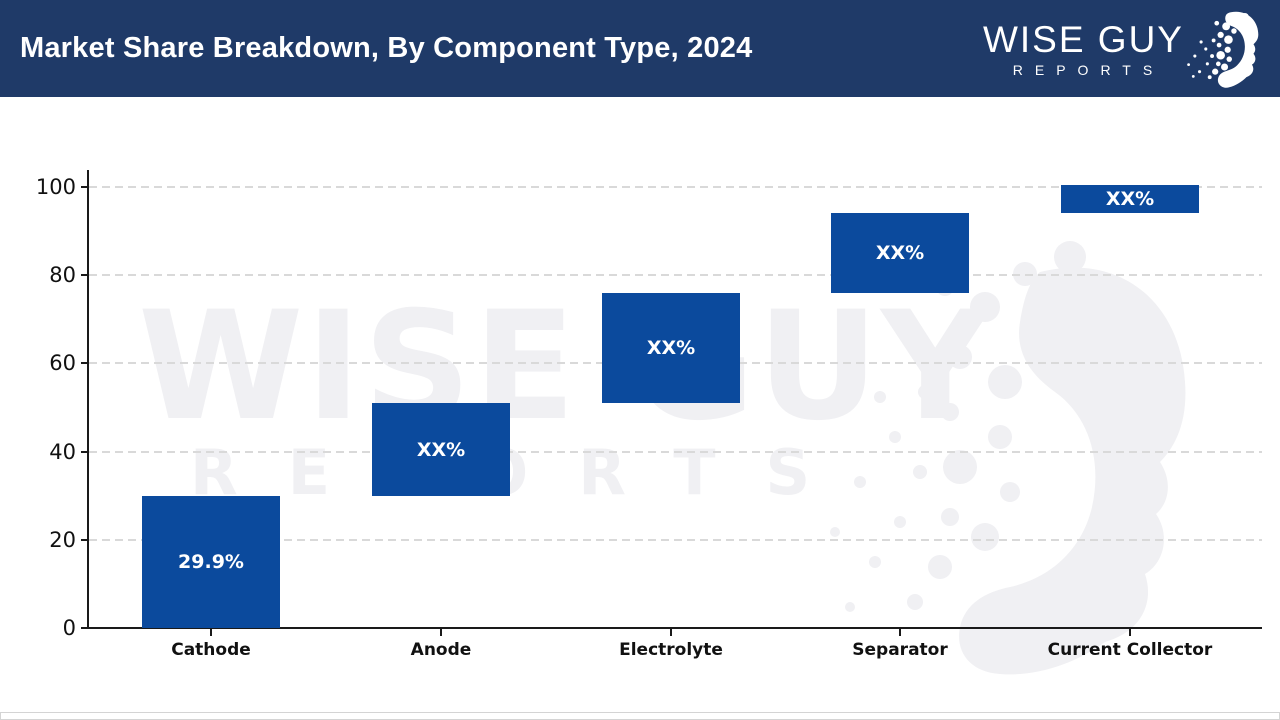  What do you see at coordinates (1083, 39) in the screenshot?
I see `logo-wordmark: WISE GUY` at bounding box center [1083, 39].